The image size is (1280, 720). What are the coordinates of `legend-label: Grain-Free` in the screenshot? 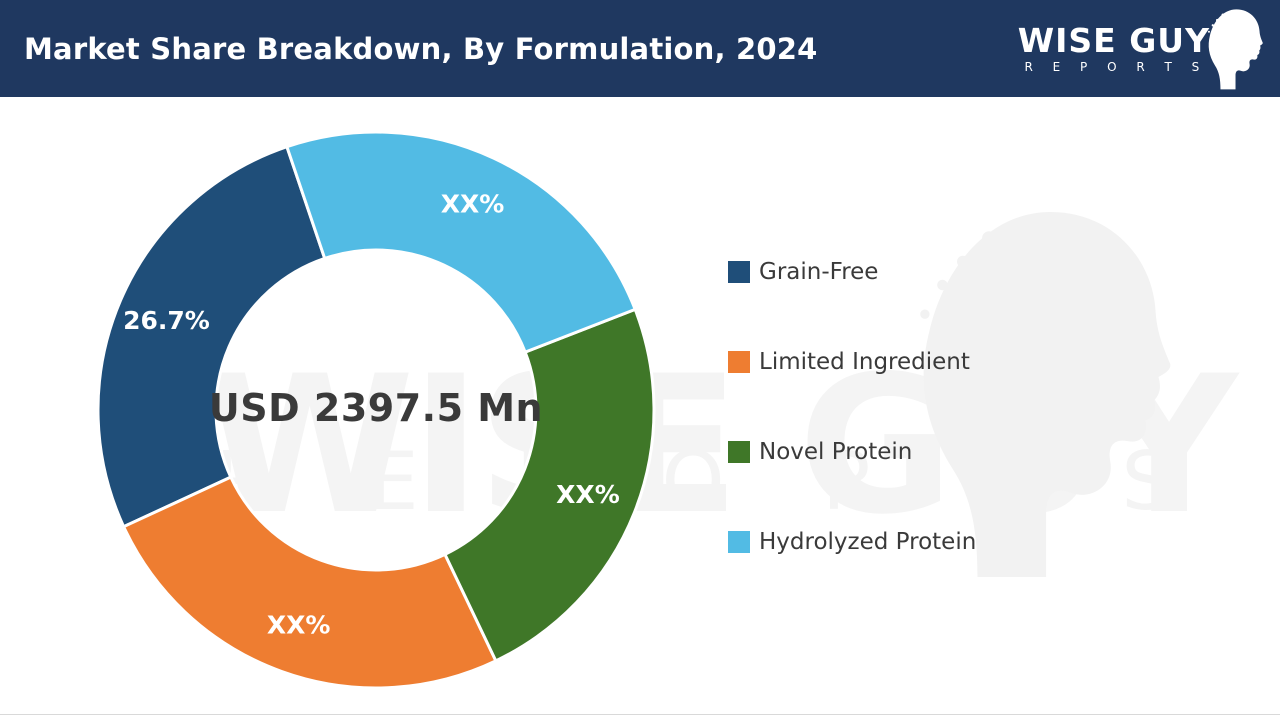 It's located at (819, 272).